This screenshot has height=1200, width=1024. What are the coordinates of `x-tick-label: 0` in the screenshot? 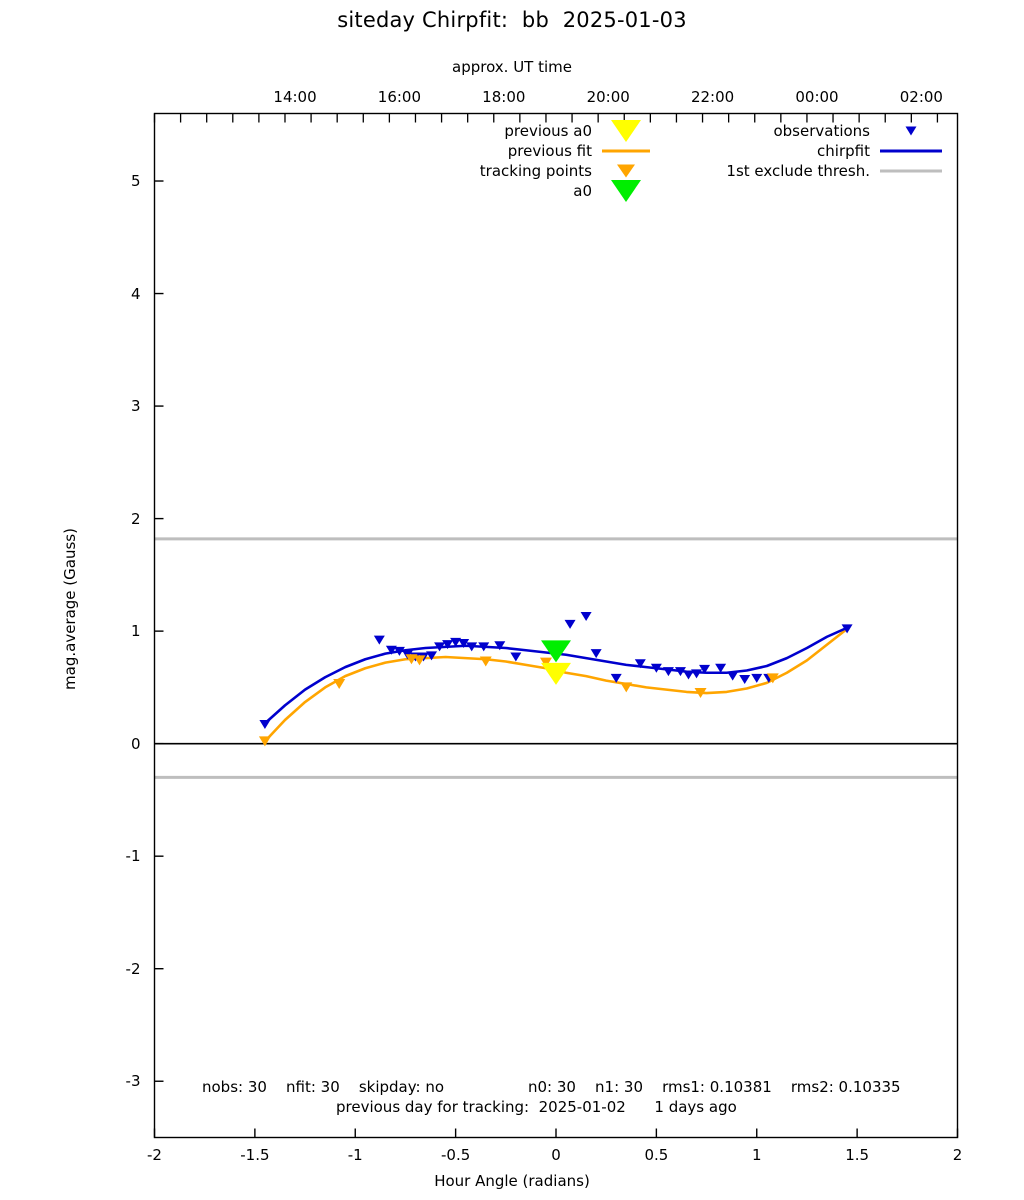 It's located at (556, 1154).